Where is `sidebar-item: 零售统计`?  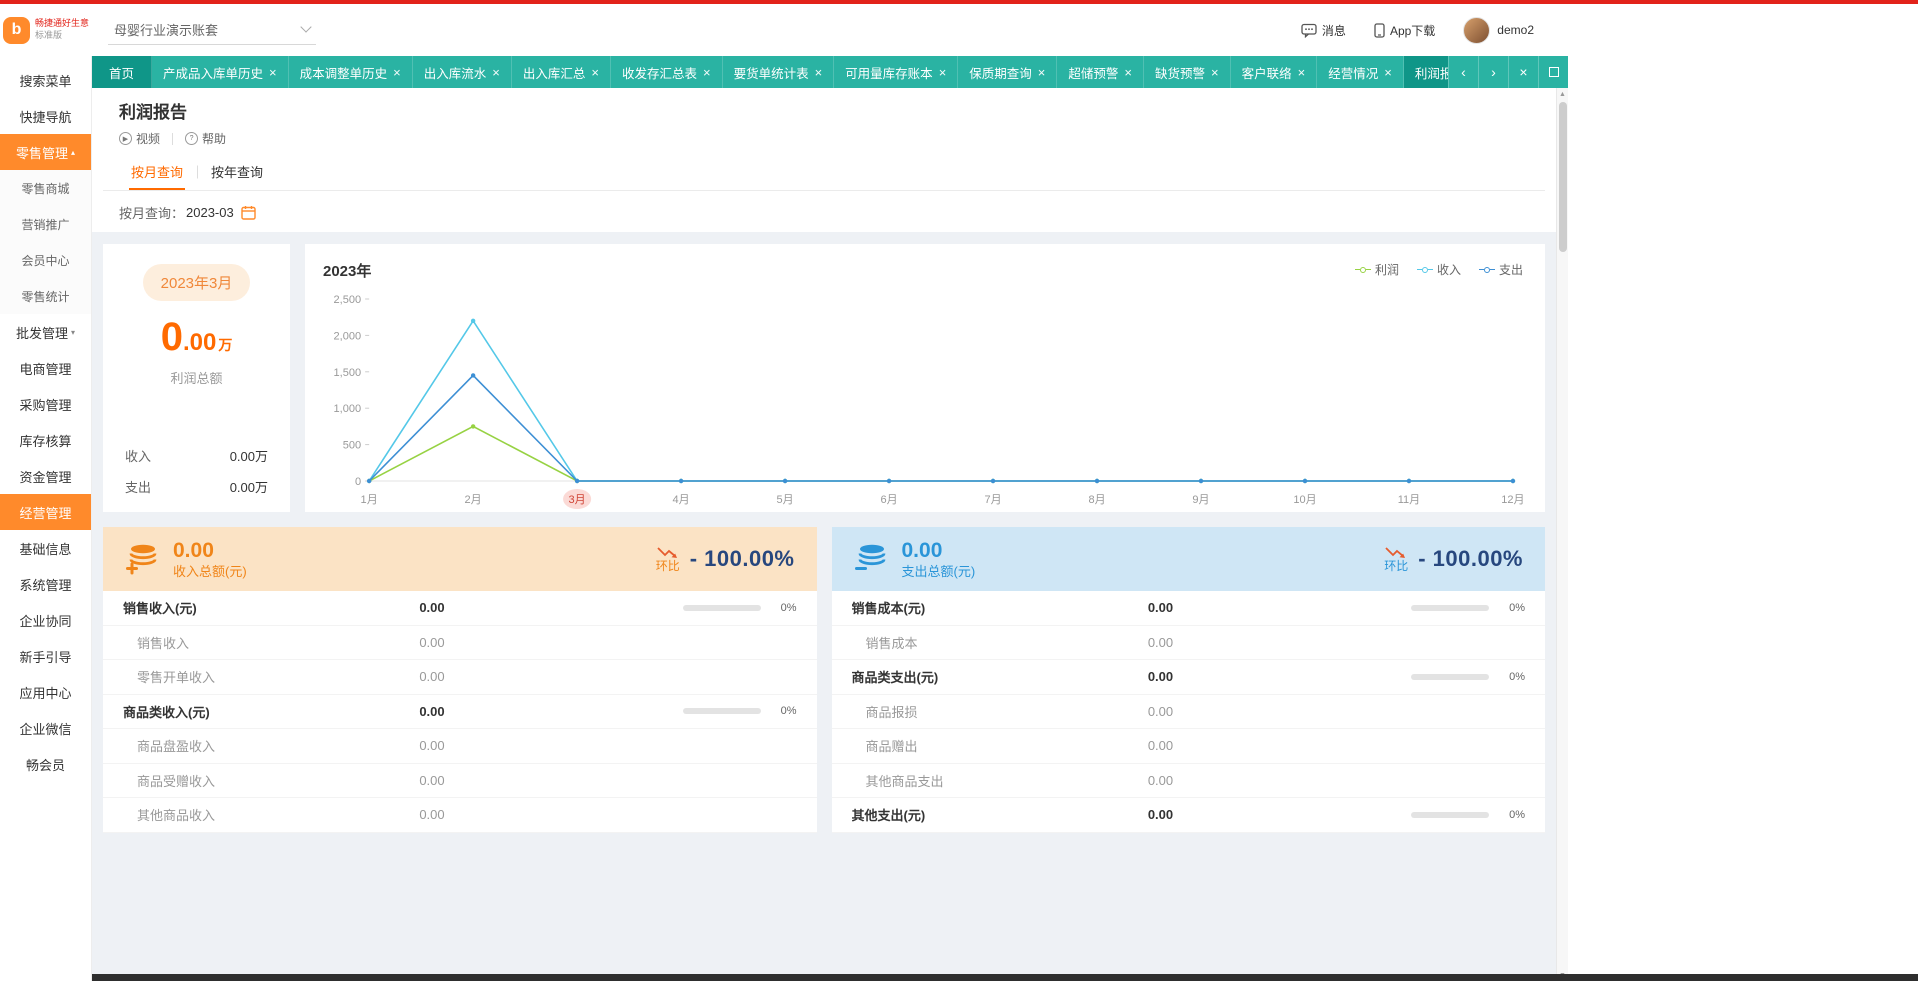 sidebar-item: 零售统计 is located at coordinates (45, 296).